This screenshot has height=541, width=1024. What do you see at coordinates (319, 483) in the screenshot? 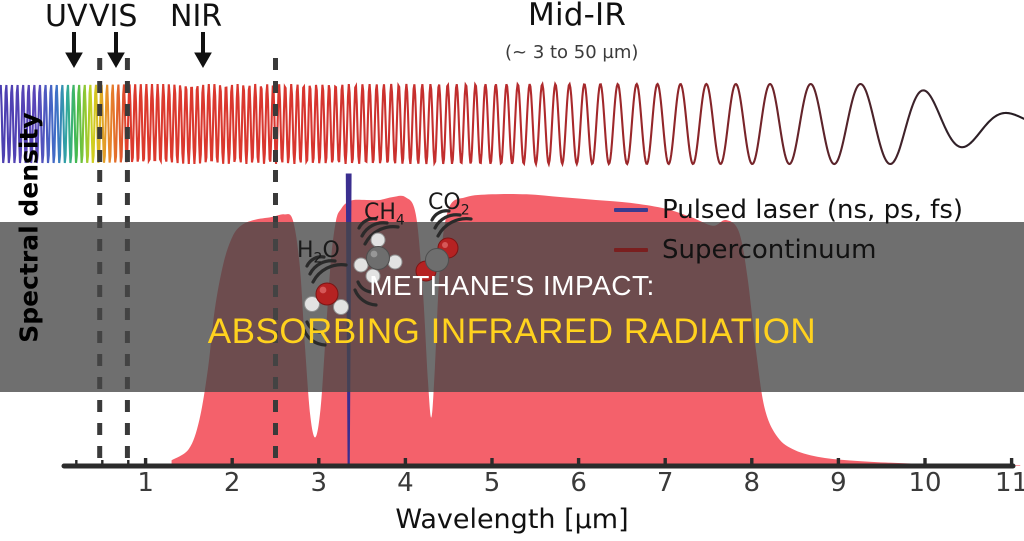
I see `x-tick-label: 3` at bounding box center [319, 483].